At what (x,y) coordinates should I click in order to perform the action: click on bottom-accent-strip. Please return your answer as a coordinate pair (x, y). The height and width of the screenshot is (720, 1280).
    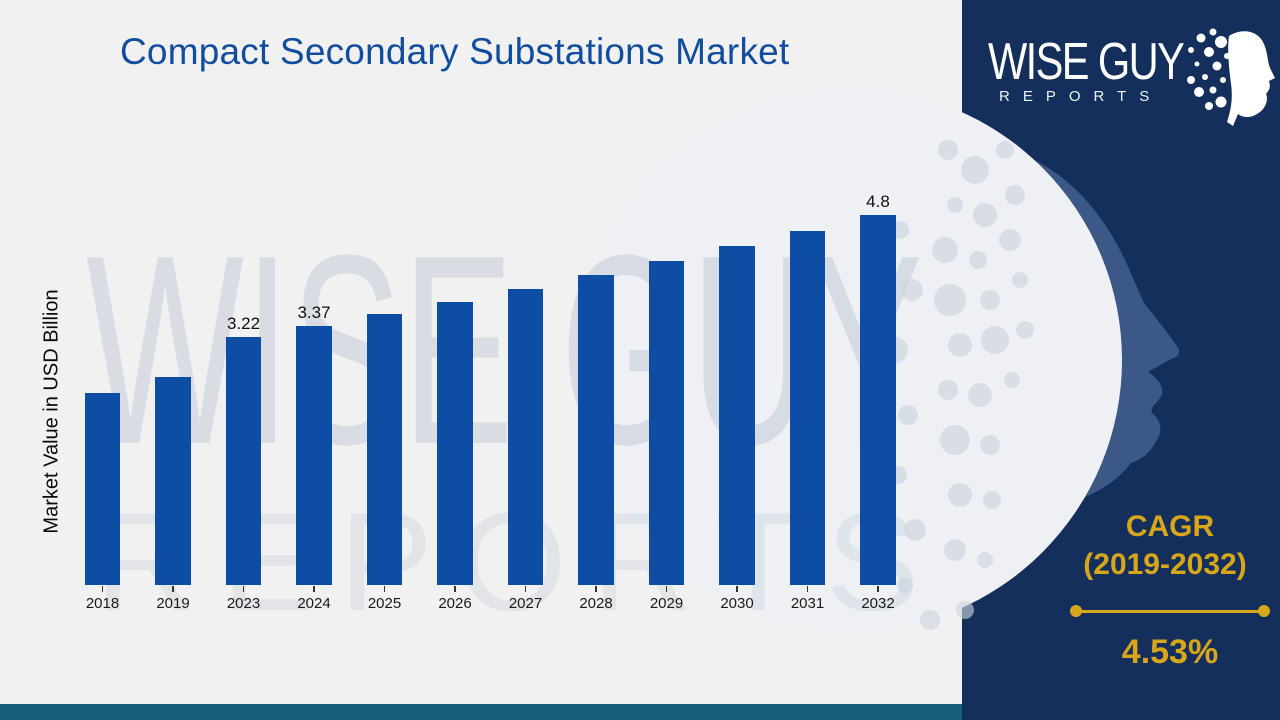
    Looking at the image, I should click on (481, 712).